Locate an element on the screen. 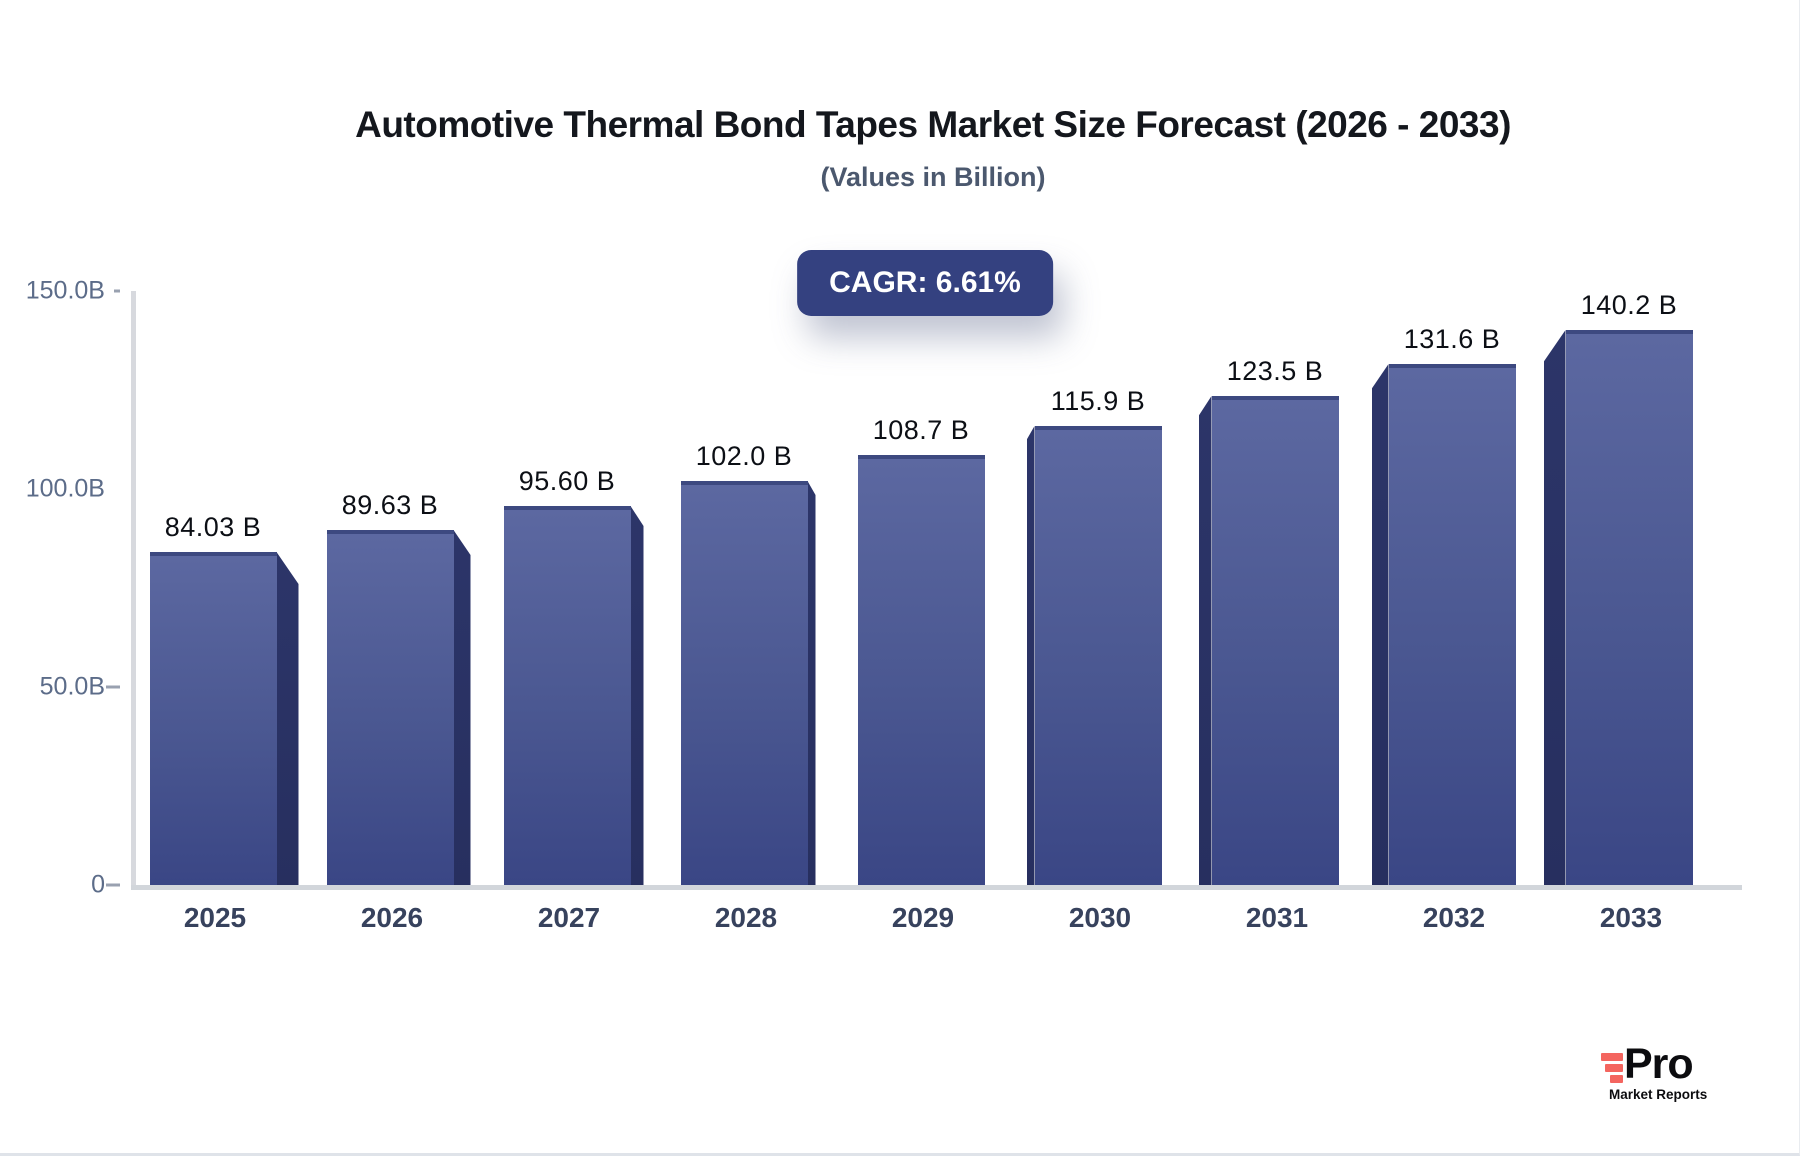 This screenshot has height=1156, width=1800. x-axis-label-2028: 2028 is located at coordinates (746, 917).